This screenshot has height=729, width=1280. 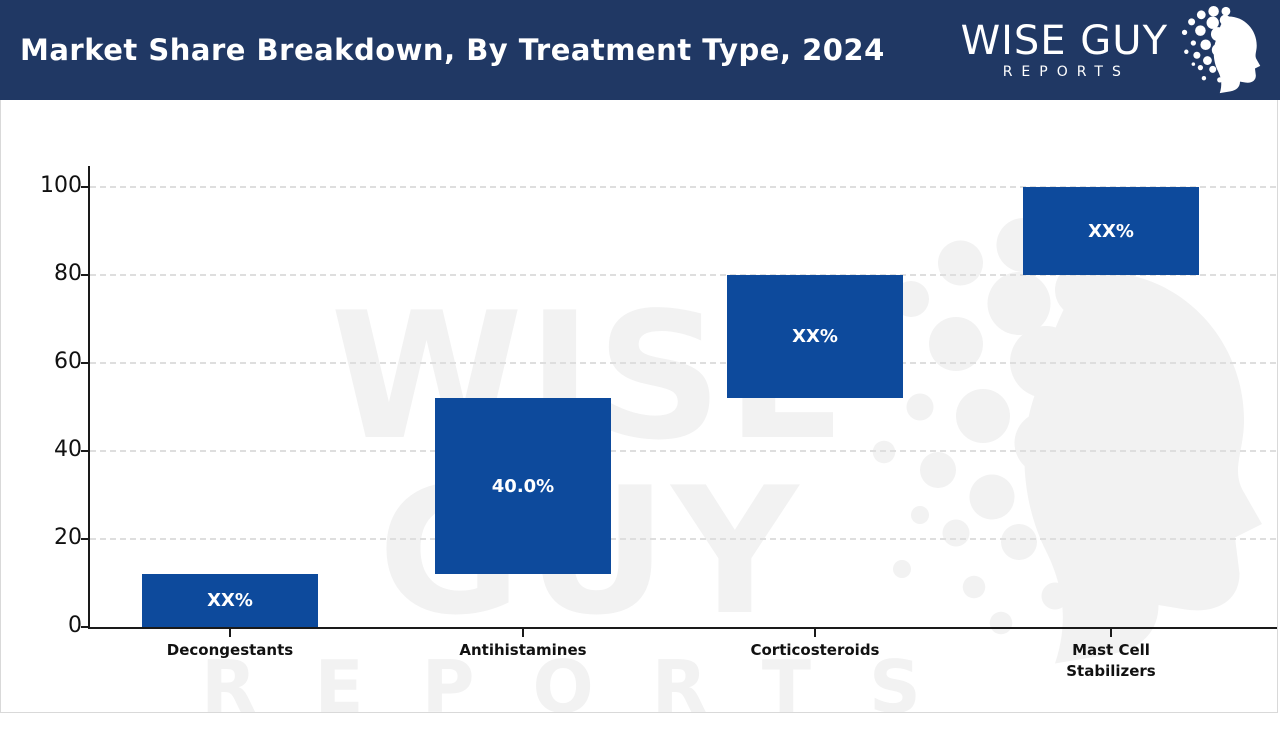 I want to click on bar-segment-1: XX%, so click(x=230, y=600).